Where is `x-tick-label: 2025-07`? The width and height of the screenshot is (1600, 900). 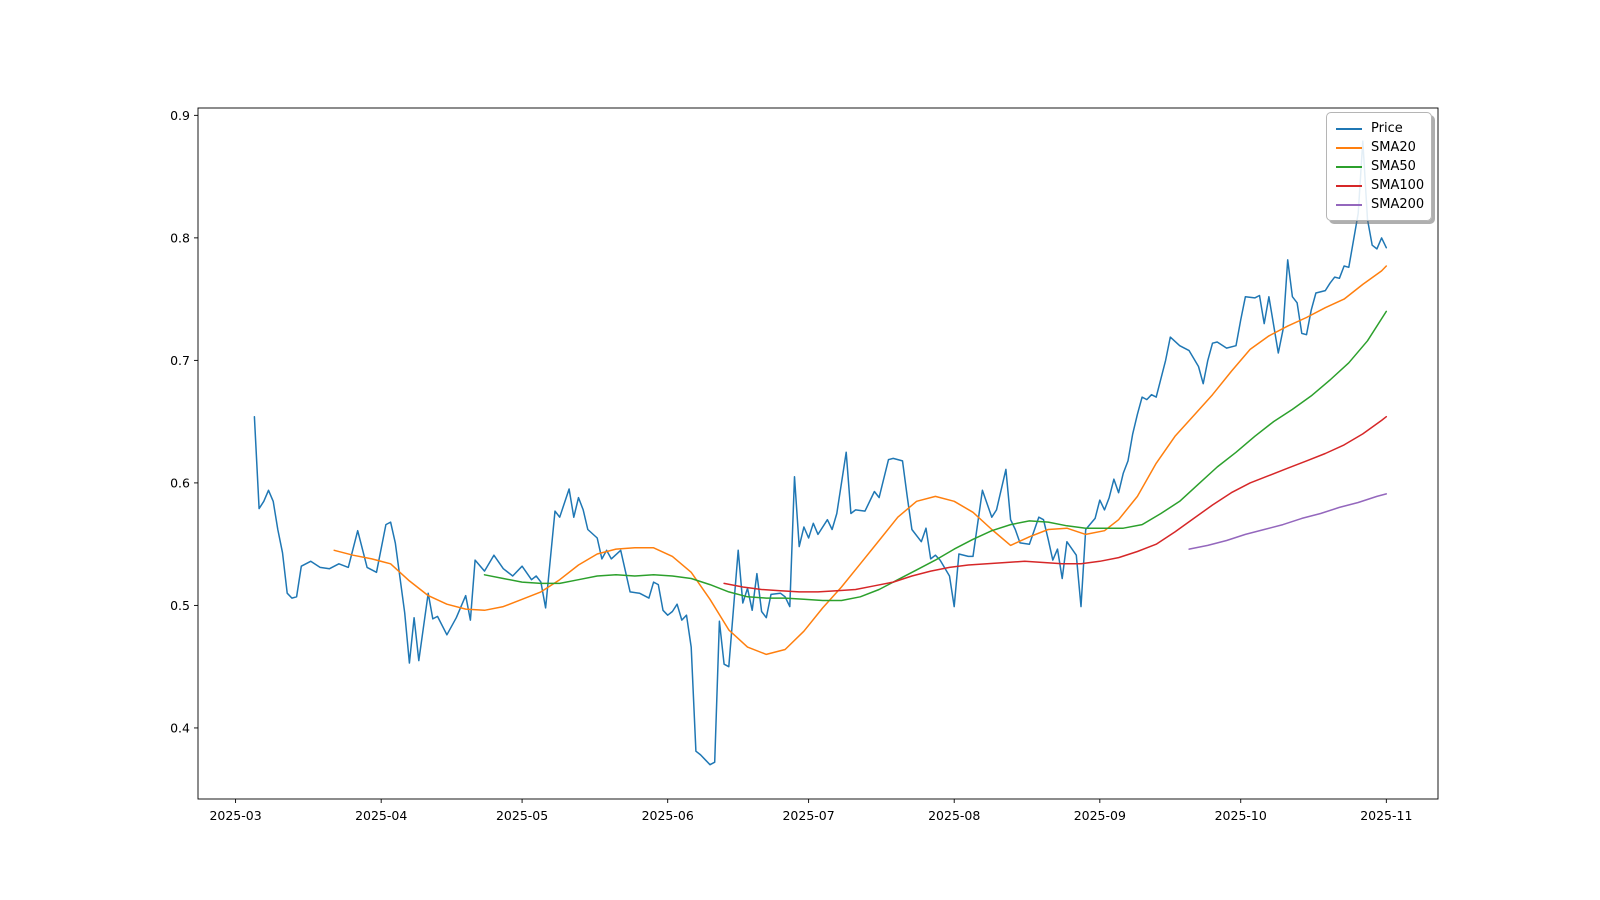
x-tick-label: 2025-07 is located at coordinates (808, 815).